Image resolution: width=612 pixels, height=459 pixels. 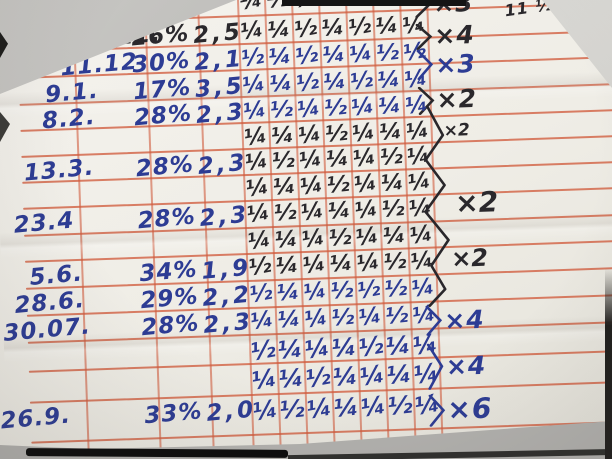 What do you see at coordinates (169, 299) in the screenshot?
I see `percent-cell: 29%` at bounding box center [169, 299].